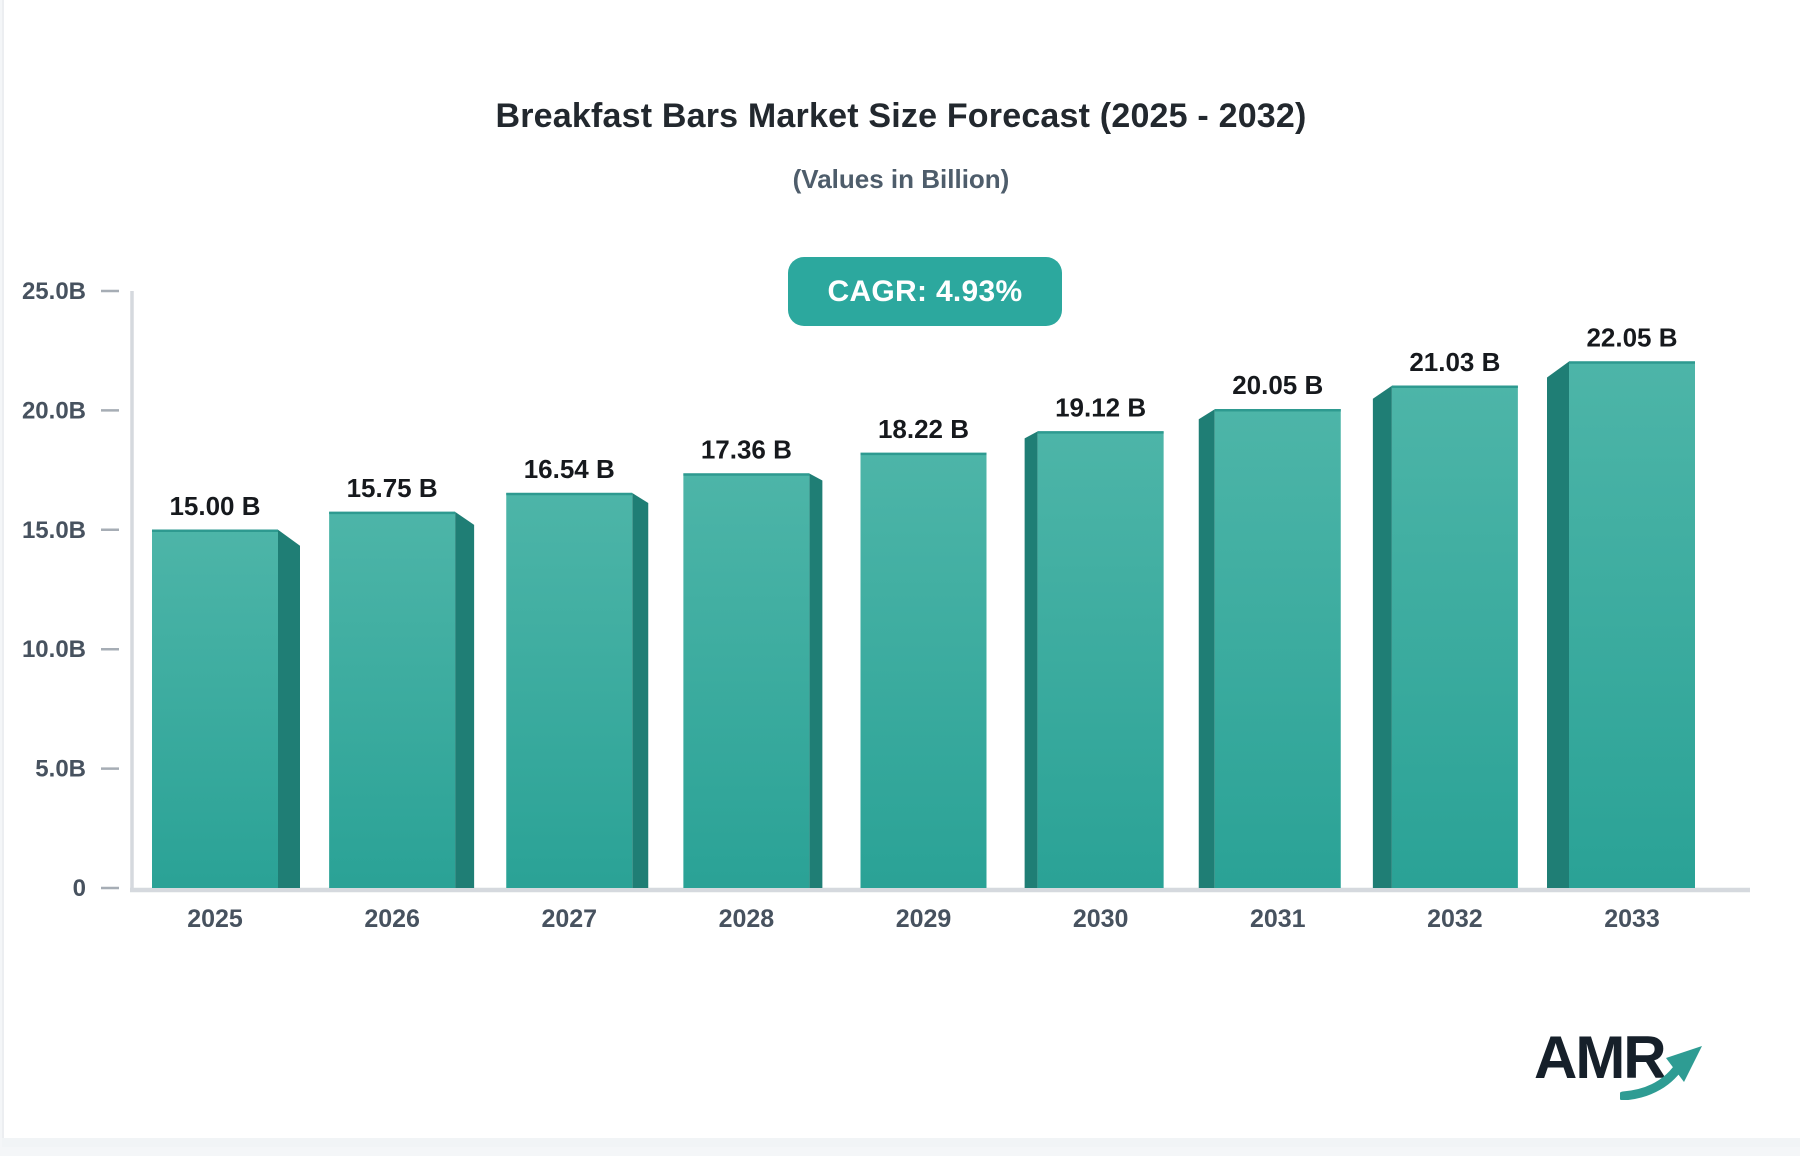  I want to click on y-tick-label: 5.0B, so click(60, 769).